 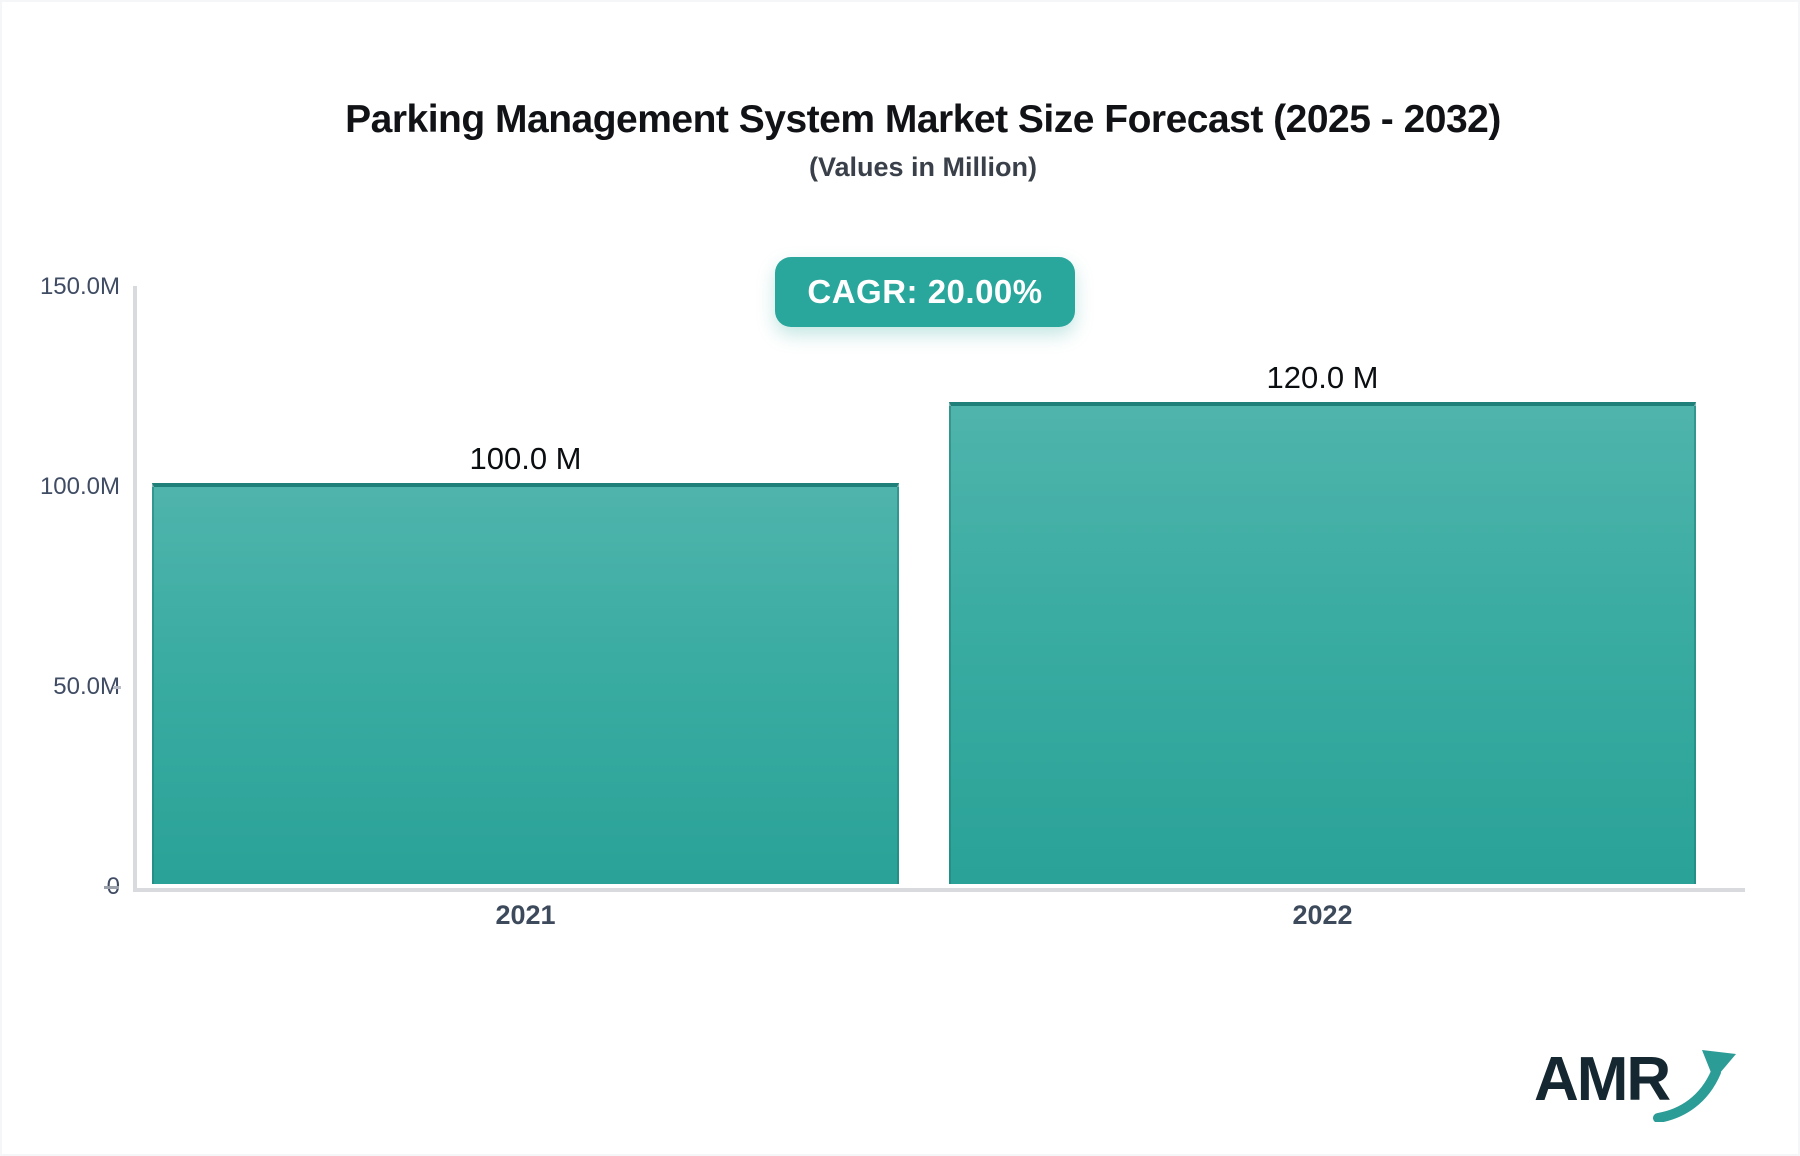 What do you see at coordinates (925, 292) in the screenshot?
I see `cagr-badge: CAGR: 20.00%` at bounding box center [925, 292].